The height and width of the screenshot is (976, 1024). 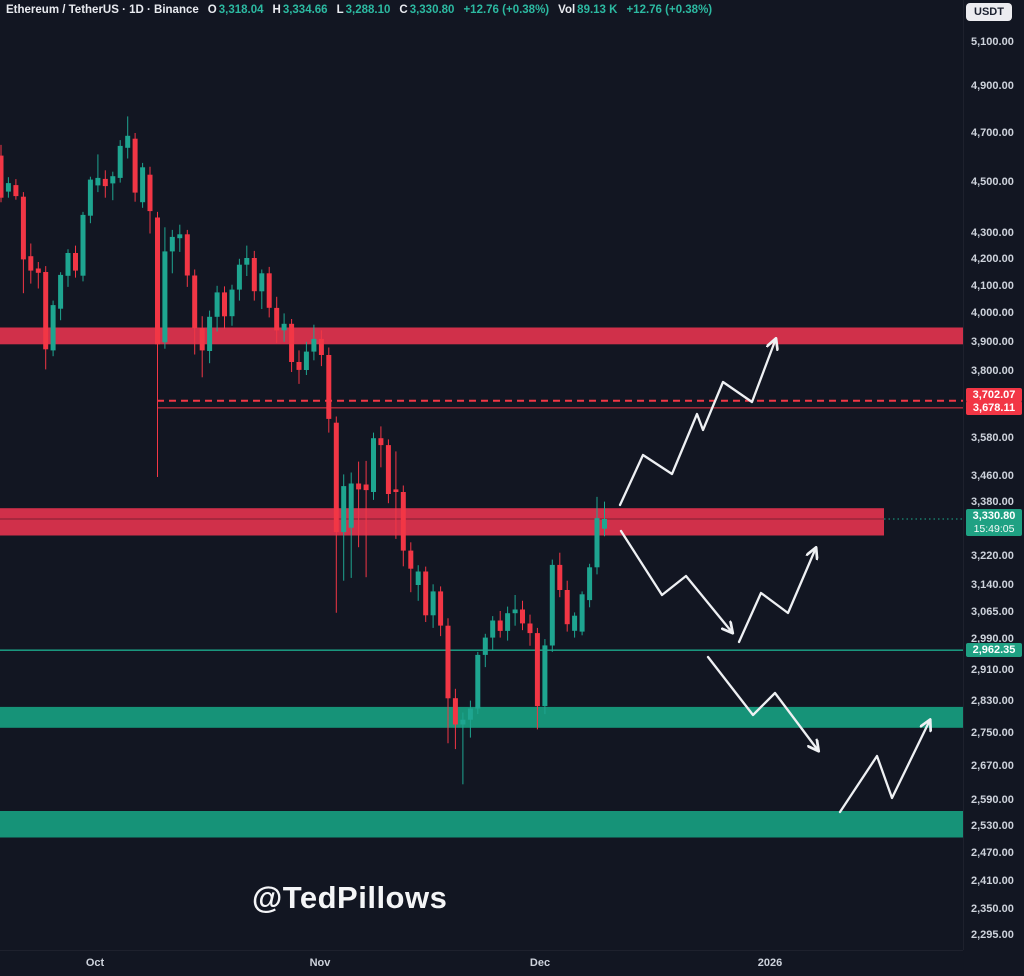 I want to click on price-tick: 4,100.00, so click(x=992, y=286).